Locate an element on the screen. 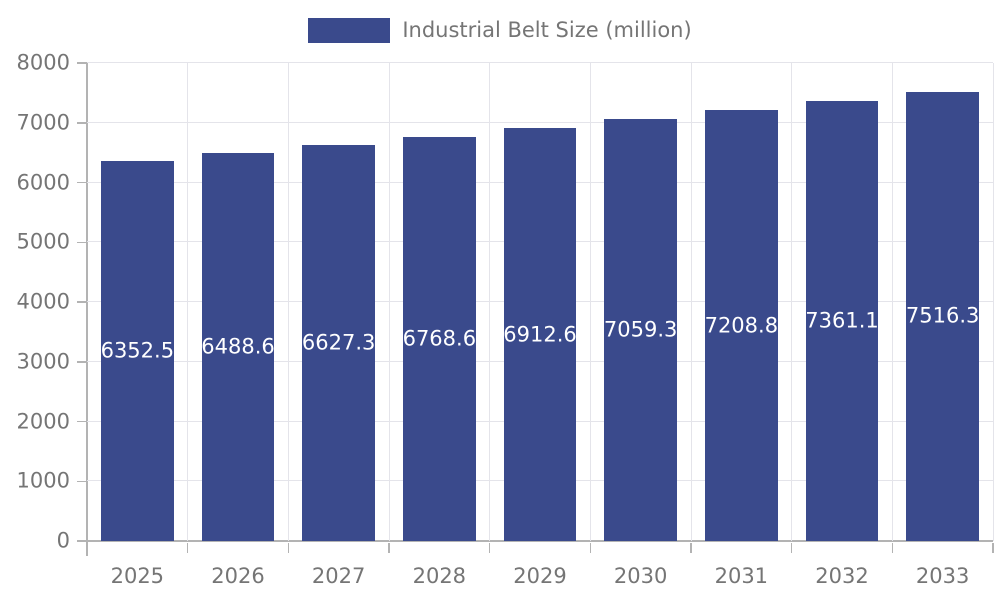 This screenshot has width=1000, height=600. bar-value-label: 6352.5 is located at coordinates (137, 350).